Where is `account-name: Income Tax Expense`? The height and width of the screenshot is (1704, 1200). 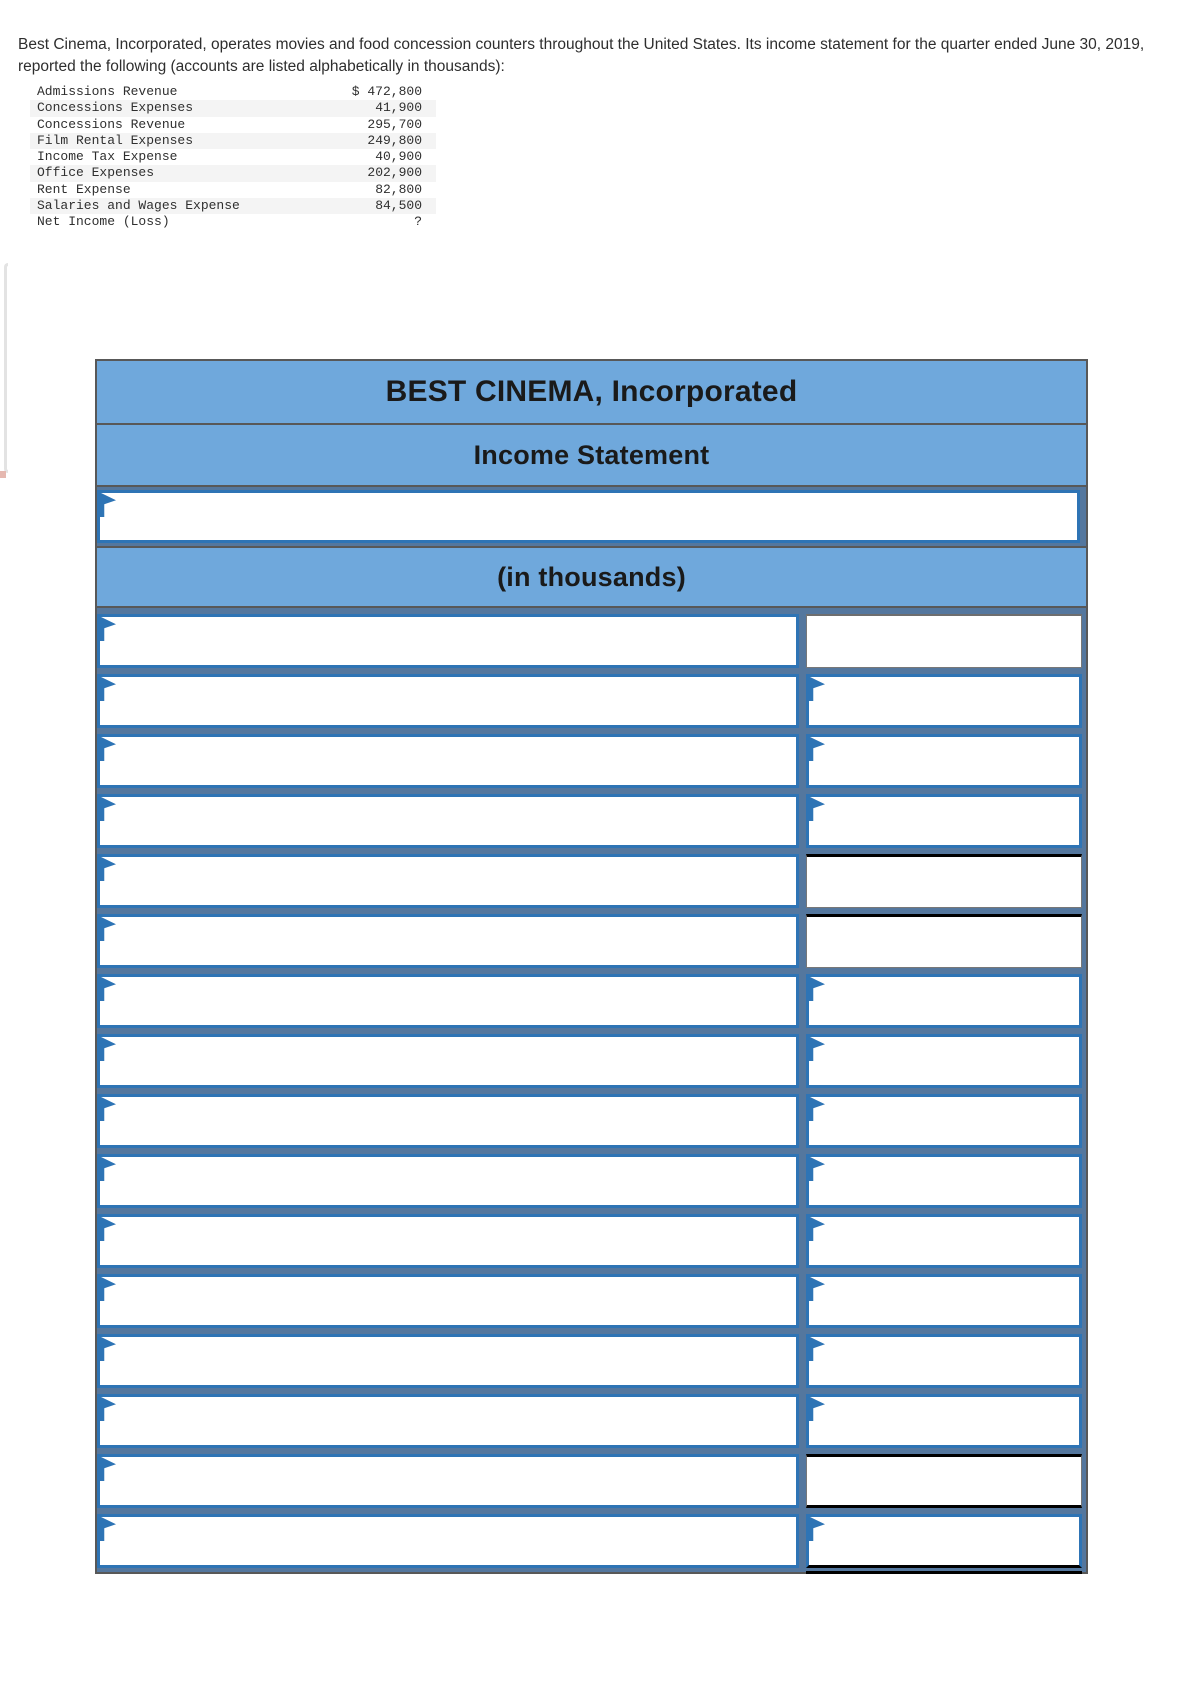 account-name: Income Tax Expense is located at coordinates (107, 157).